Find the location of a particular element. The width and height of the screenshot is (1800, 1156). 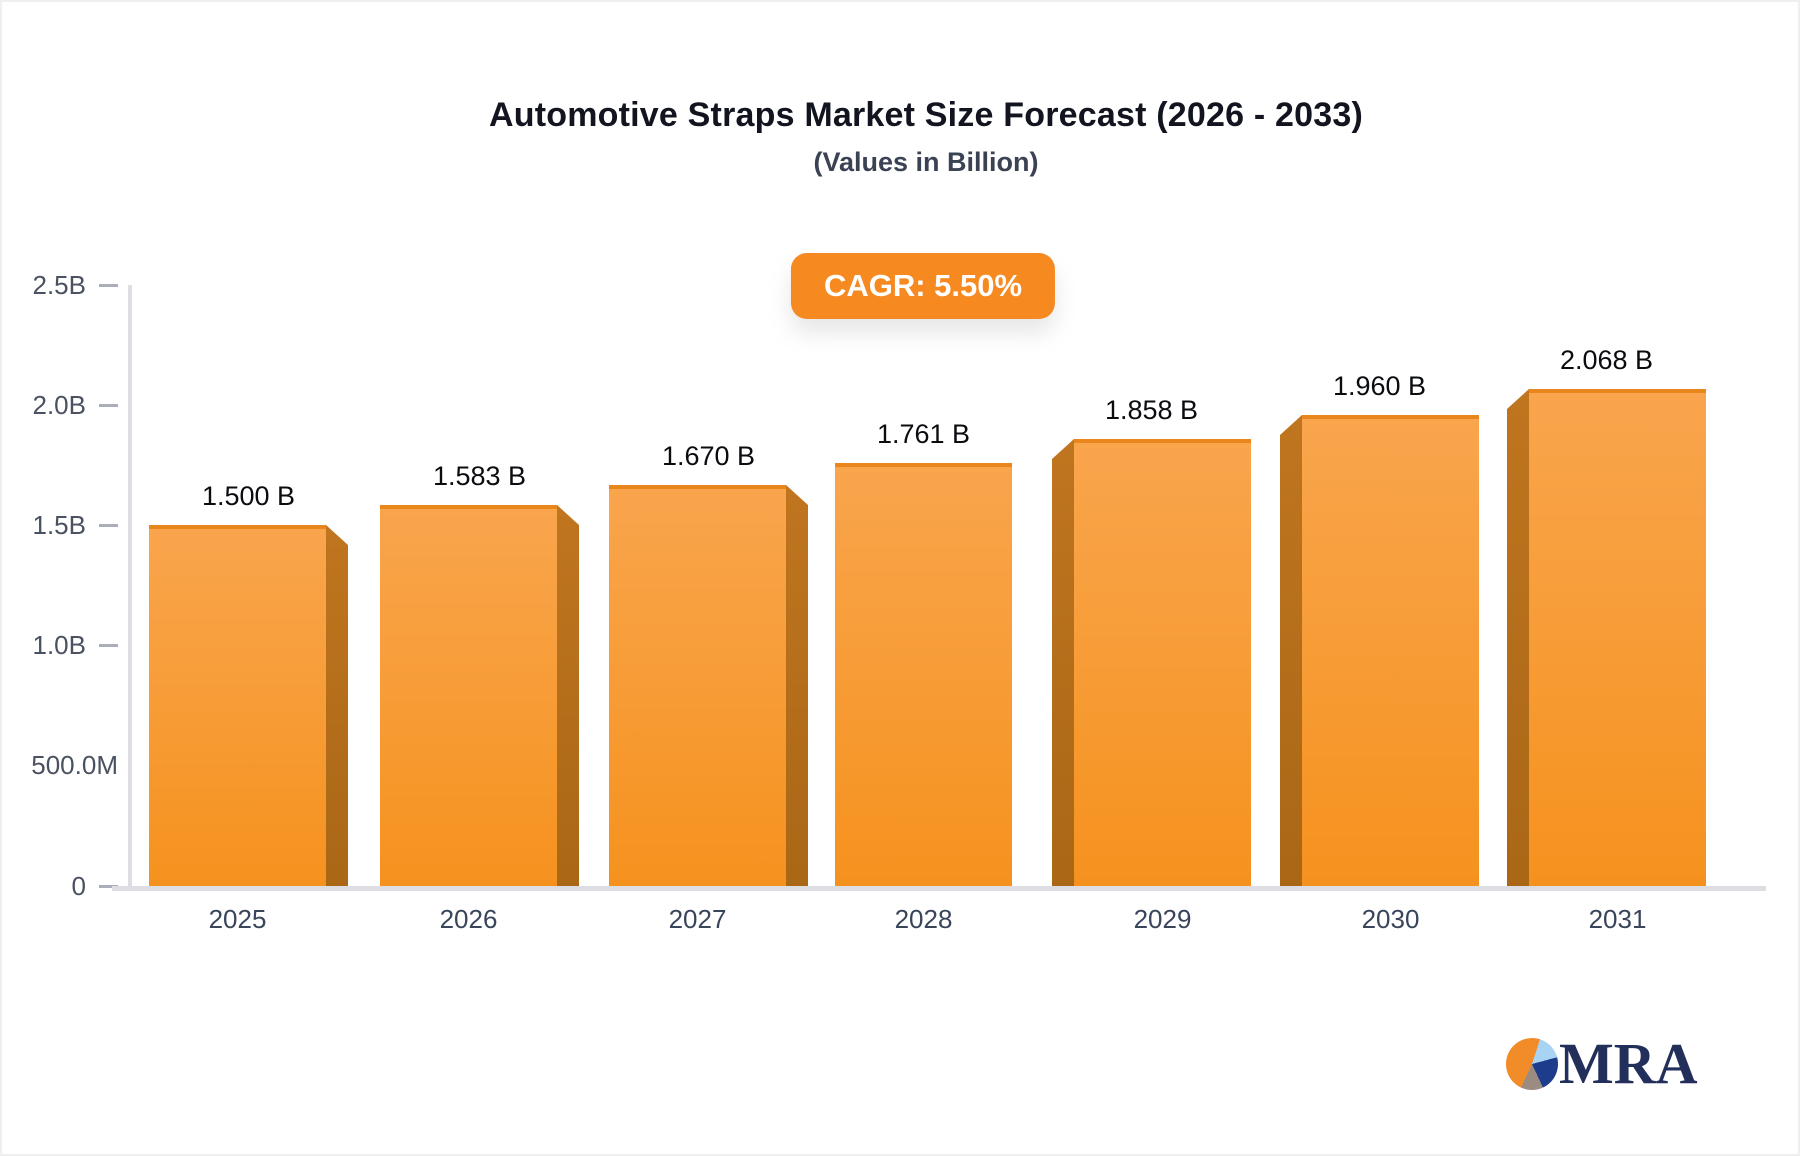

y-tick-row: 2.5B is located at coordinates (59, 284).